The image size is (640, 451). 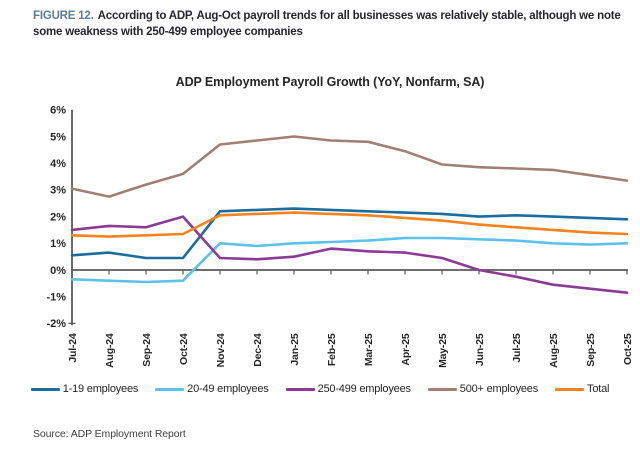 I want to click on series-line-1-19-employees, so click(x=349, y=233).